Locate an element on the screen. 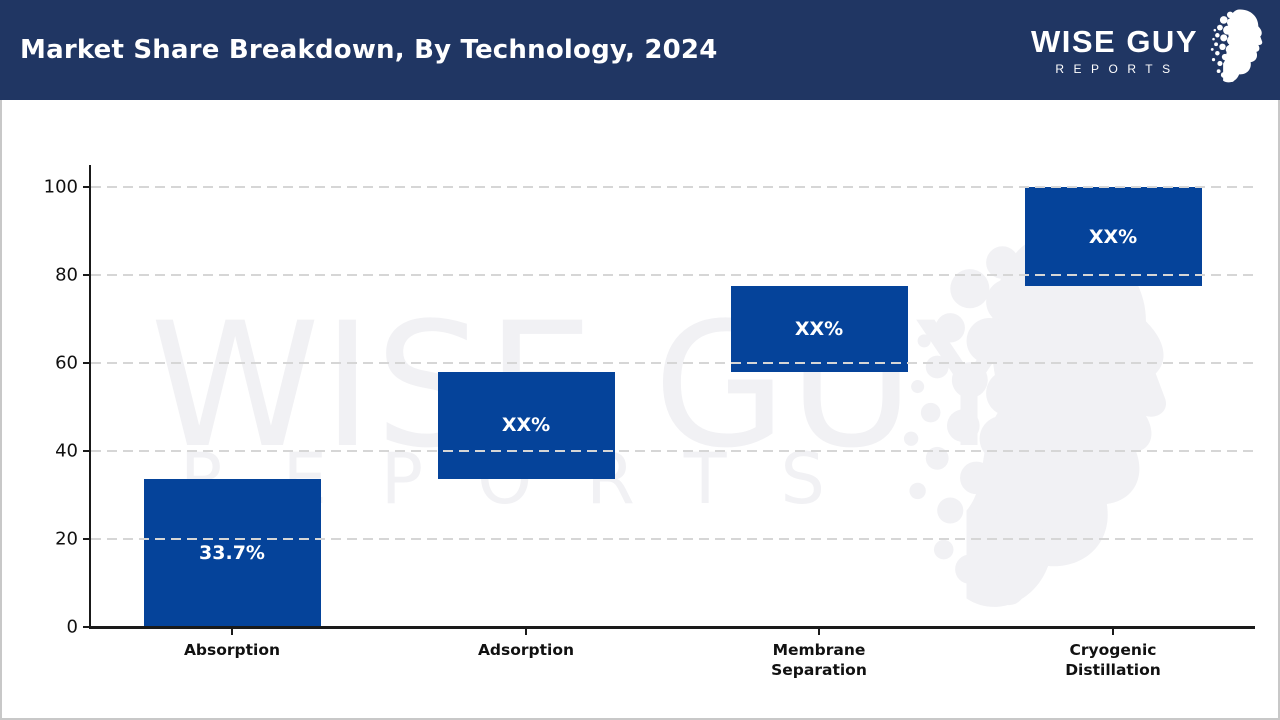 This screenshot has width=1280, height=720. bar-adsorption is located at coordinates (526, 425).